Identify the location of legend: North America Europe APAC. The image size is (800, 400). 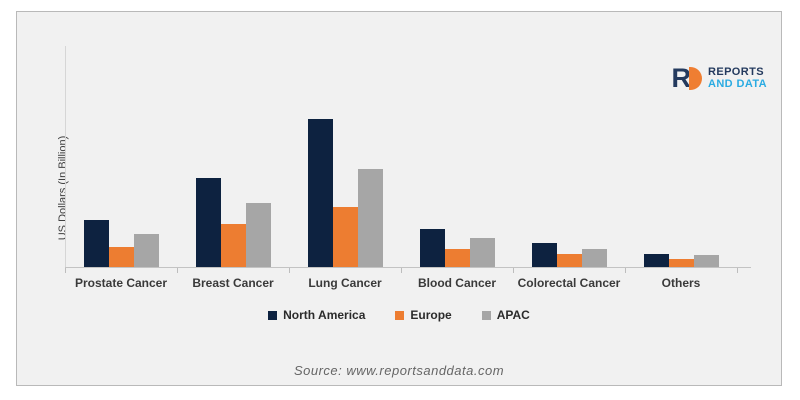
(399, 315).